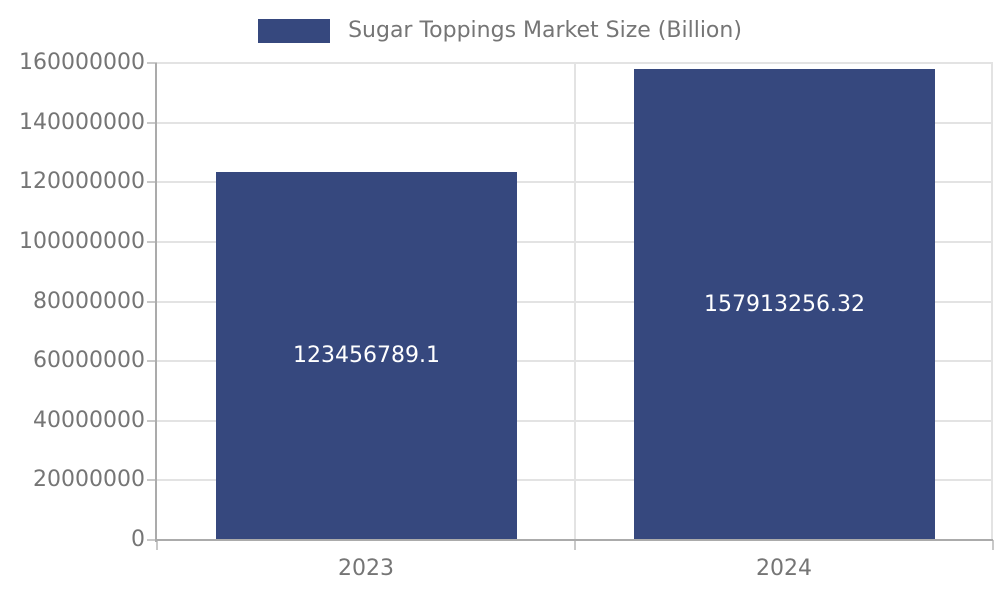 This screenshot has width=1000, height=600. I want to click on y-axis-tick-label: 160000000, so click(82, 62).